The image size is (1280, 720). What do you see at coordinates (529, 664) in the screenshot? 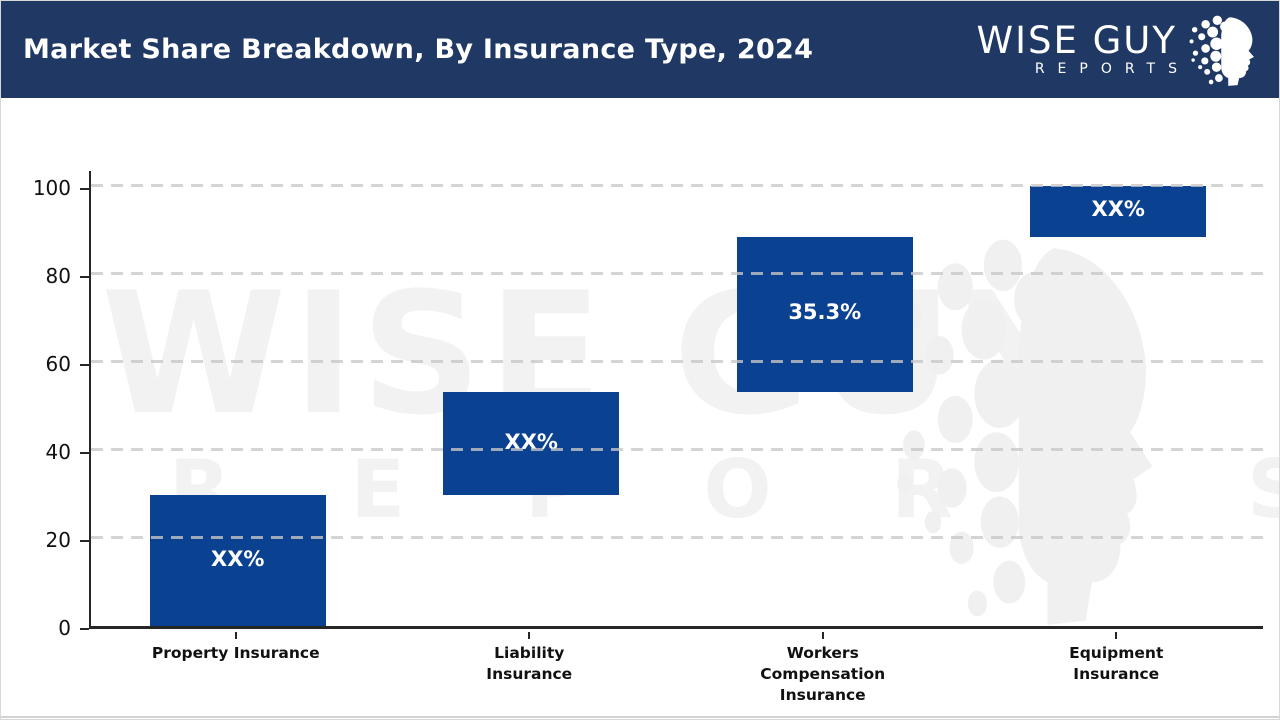
I see `x-category-label: Liability Insurance` at bounding box center [529, 664].